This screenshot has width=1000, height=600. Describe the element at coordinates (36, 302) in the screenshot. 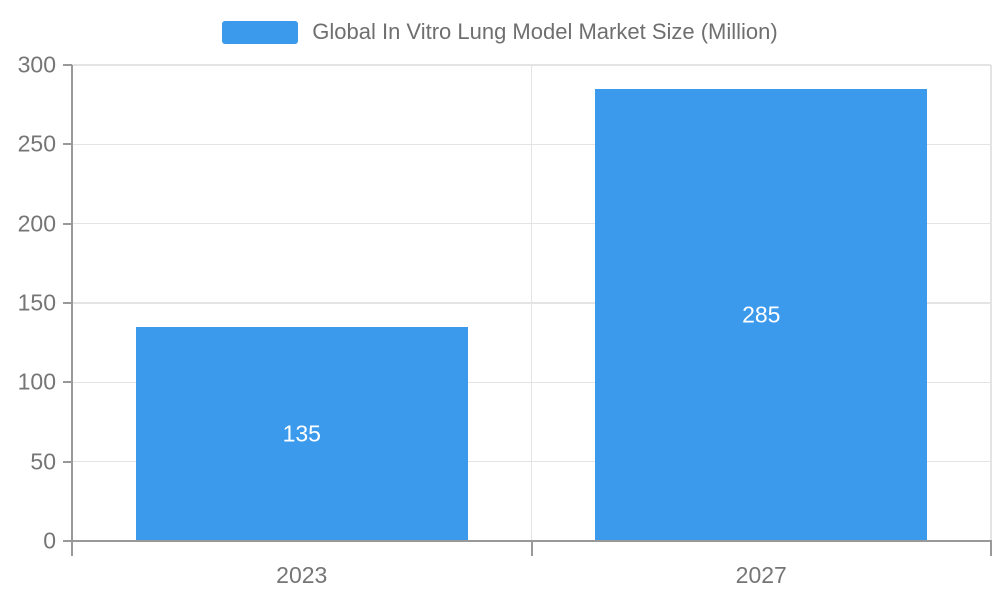

I see `y-axis-tick-label: 150` at that location.